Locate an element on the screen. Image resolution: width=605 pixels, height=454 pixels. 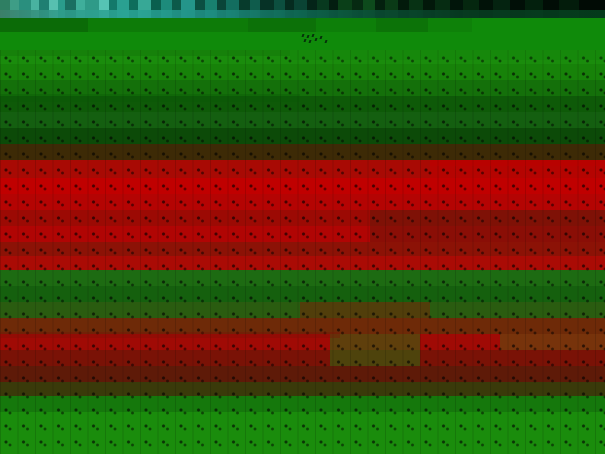
green-header-band is located at coordinates (302, 34).